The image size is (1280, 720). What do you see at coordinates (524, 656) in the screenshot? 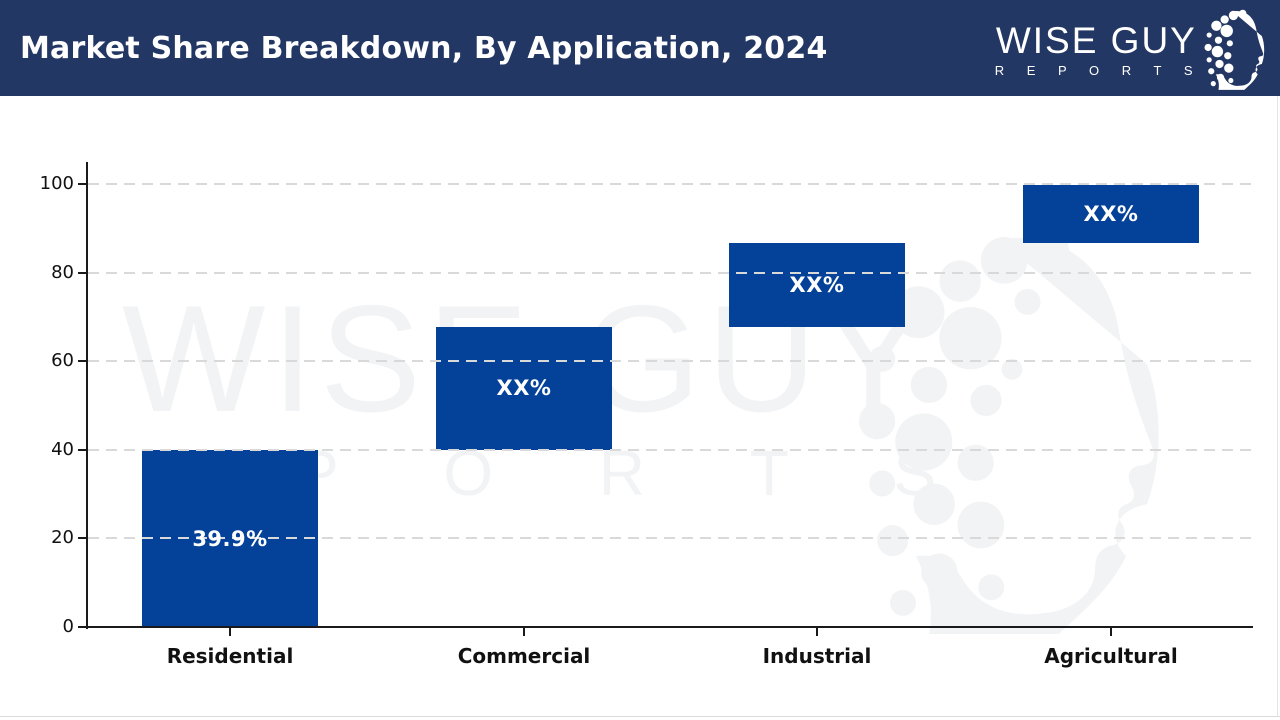
I see `x-tick-label-commercial: Commercial` at bounding box center [524, 656].